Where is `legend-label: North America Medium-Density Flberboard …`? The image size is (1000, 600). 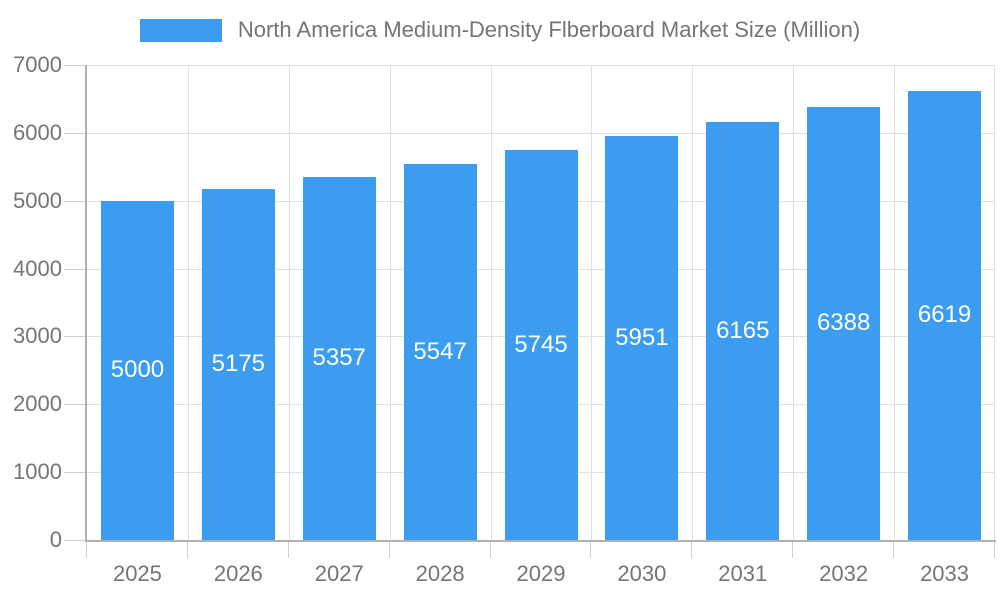
legend-label: North America Medium-Density Flberboard … is located at coordinates (549, 29).